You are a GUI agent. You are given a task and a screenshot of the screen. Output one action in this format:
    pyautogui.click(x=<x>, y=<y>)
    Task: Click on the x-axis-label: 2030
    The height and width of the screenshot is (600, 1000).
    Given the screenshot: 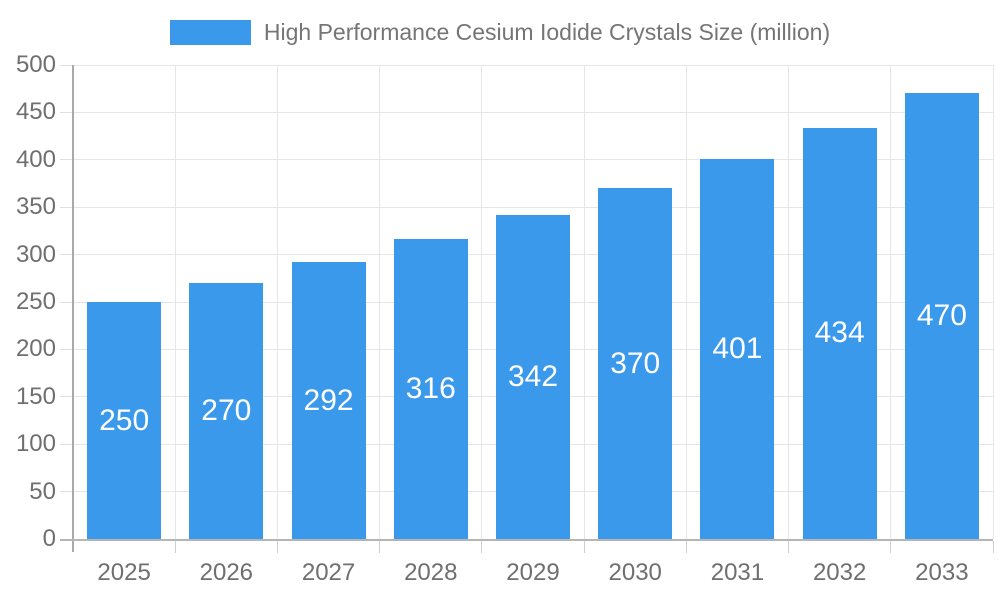 What is the action you would take?
    pyautogui.click(x=635, y=572)
    